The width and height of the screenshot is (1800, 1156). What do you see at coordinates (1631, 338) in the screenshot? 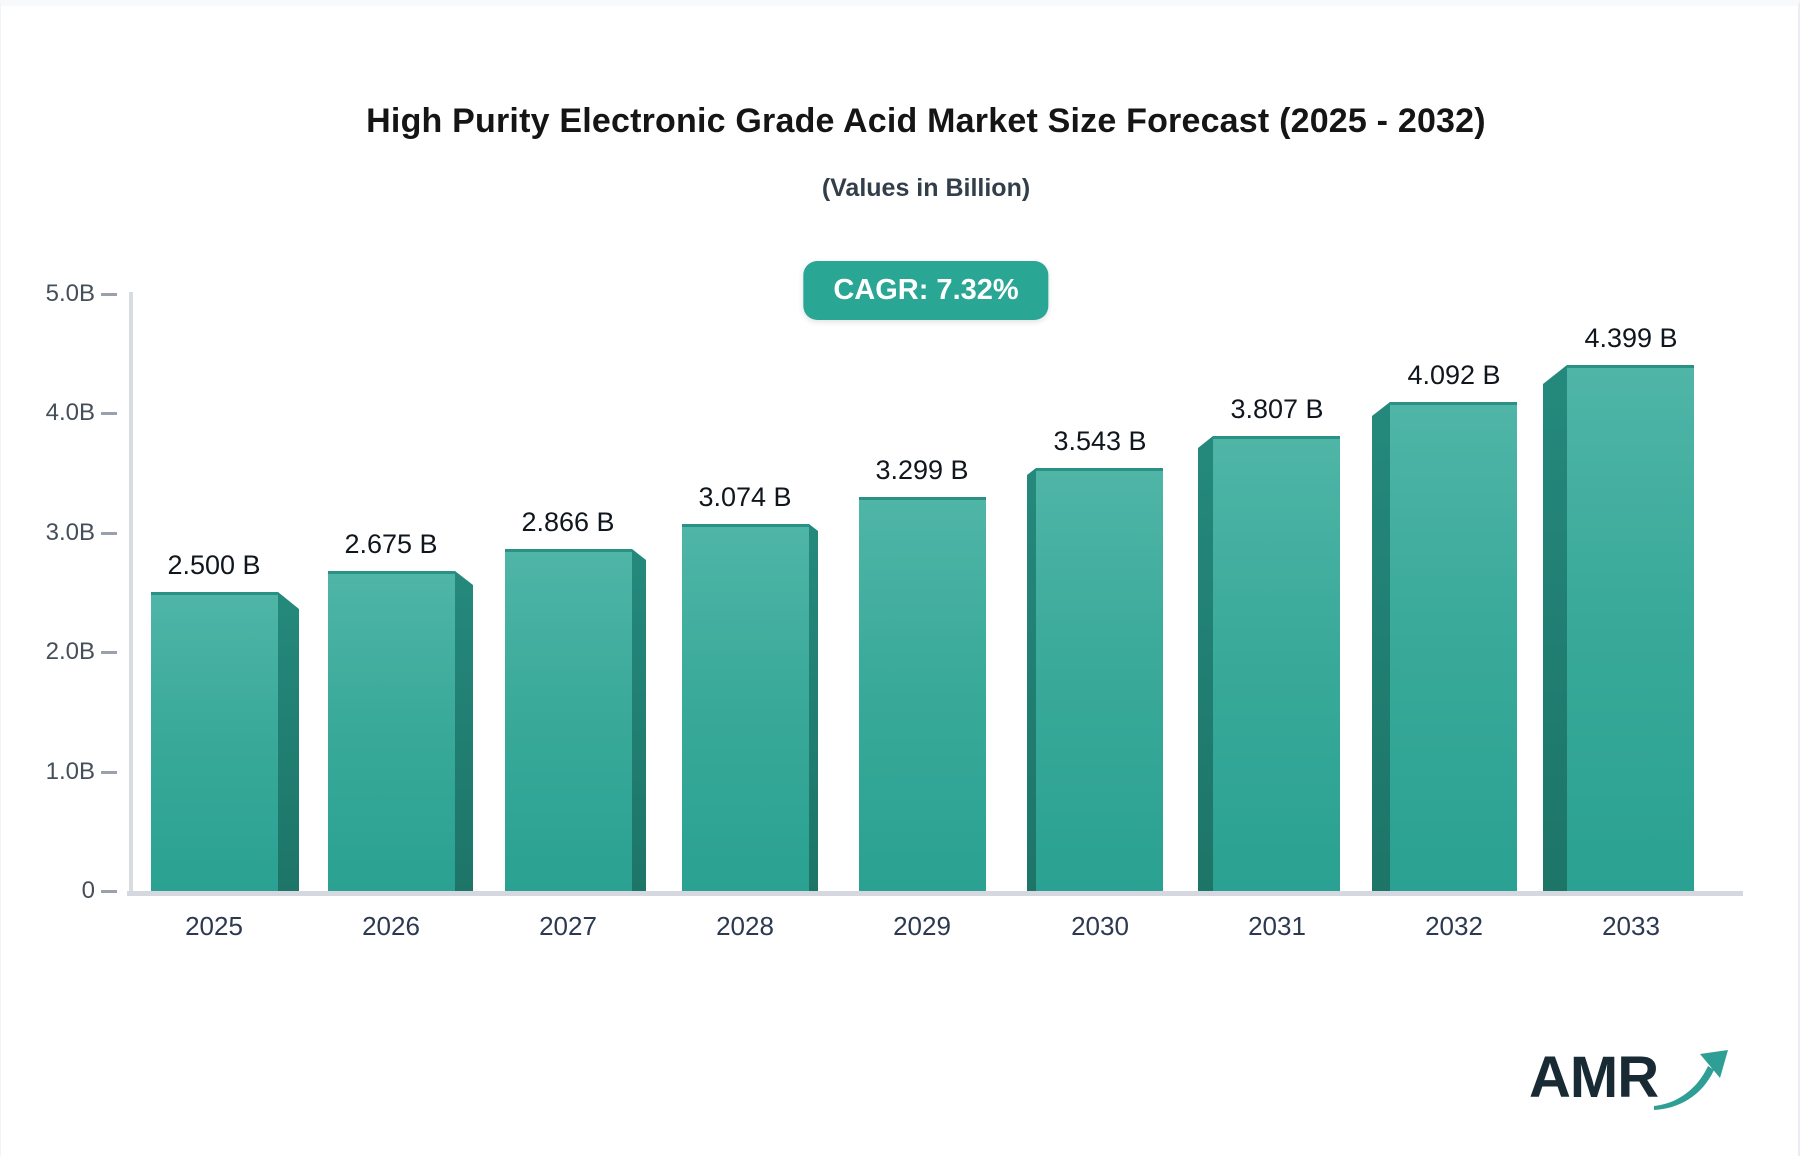
I see `bar-value-label: 4.399 B` at bounding box center [1631, 338].